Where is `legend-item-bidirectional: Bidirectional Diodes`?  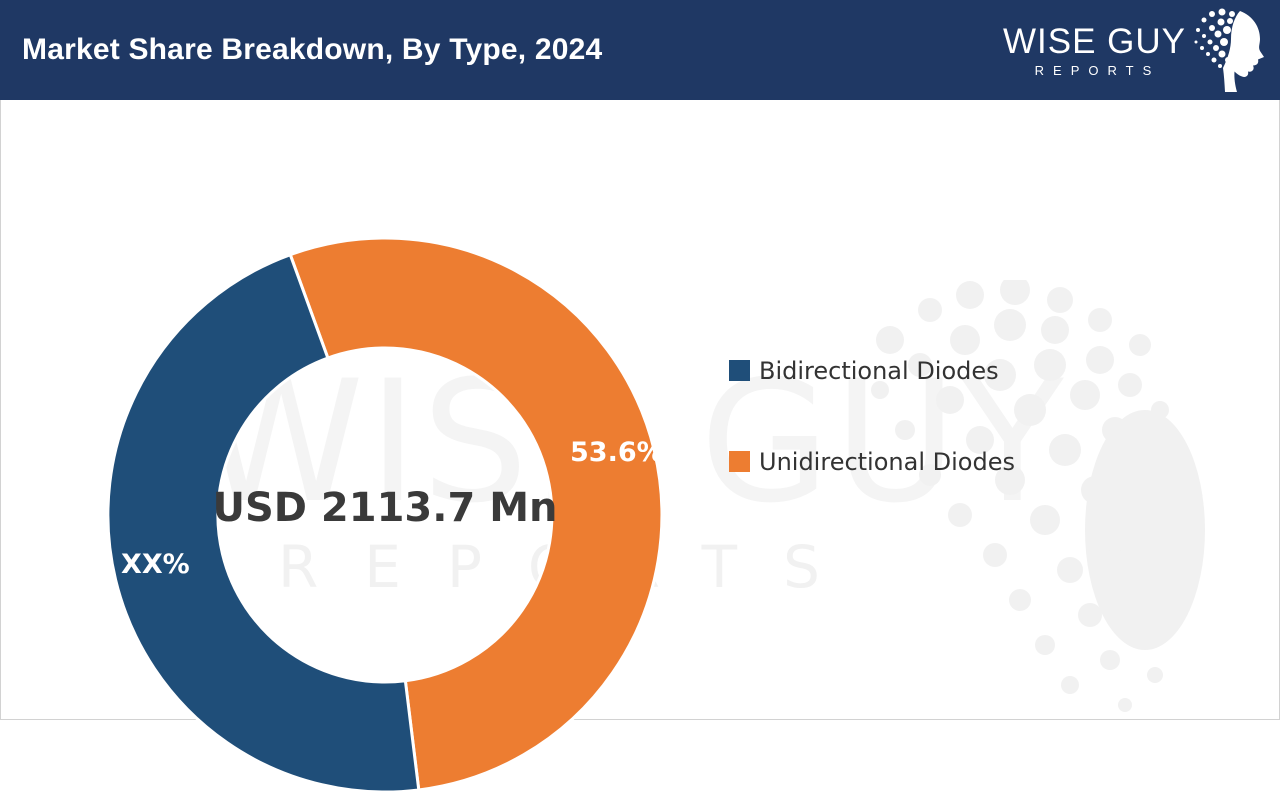 legend-item-bidirectional: Bidirectional Diodes is located at coordinates (872, 370).